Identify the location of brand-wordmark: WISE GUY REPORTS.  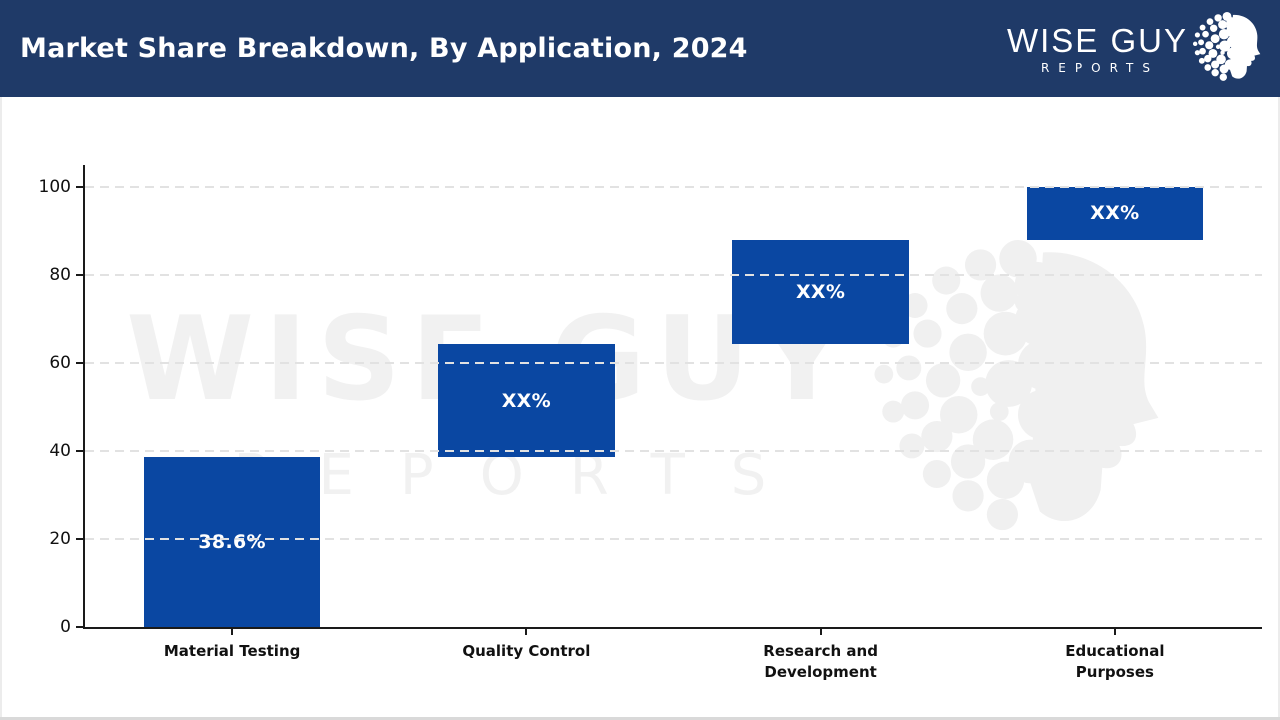
(1097, 49).